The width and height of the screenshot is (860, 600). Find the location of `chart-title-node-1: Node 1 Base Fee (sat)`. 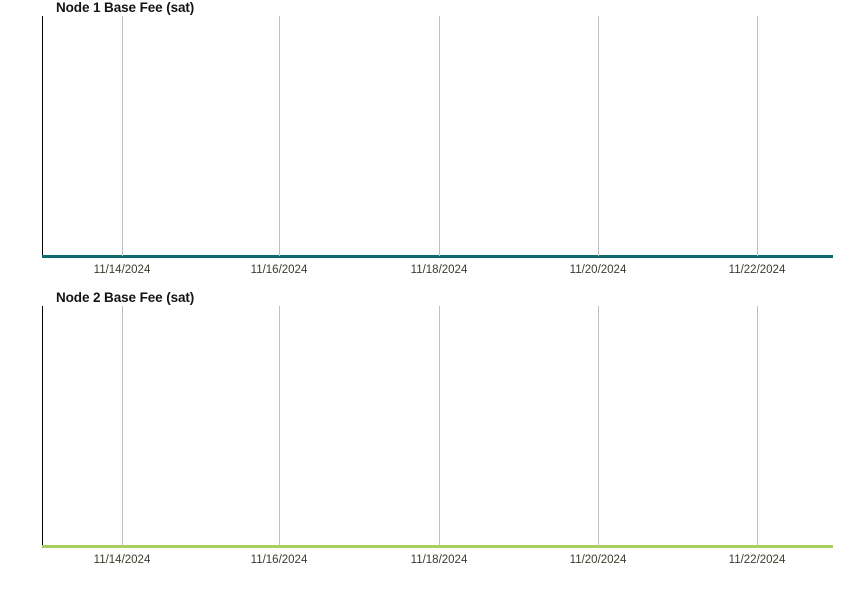

chart-title-node-1: Node 1 Base Fee (sat) is located at coordinates (125, 7).